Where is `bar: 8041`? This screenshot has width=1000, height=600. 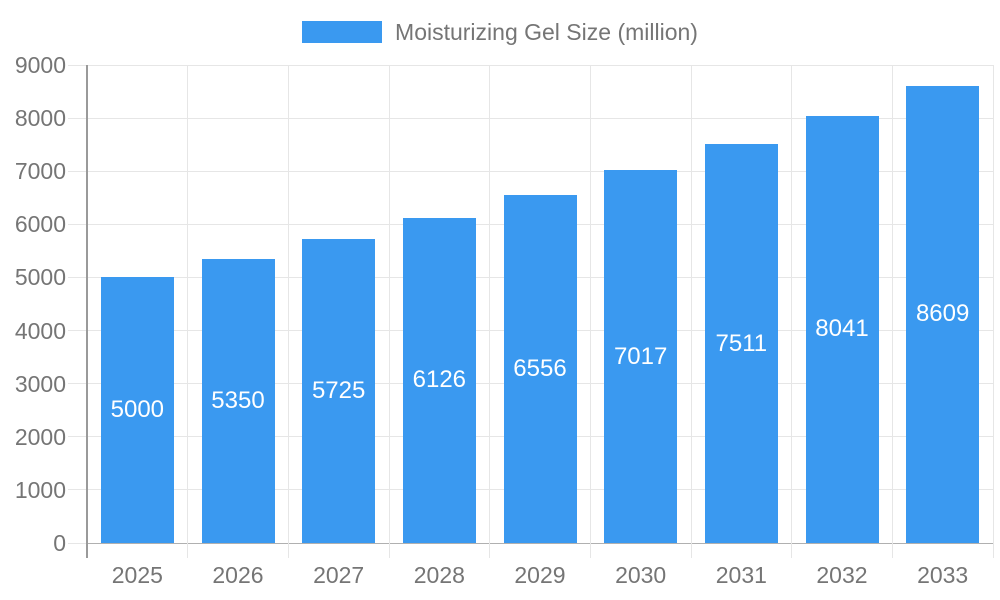
bar: 8041 is located at coordinates (842, 329).